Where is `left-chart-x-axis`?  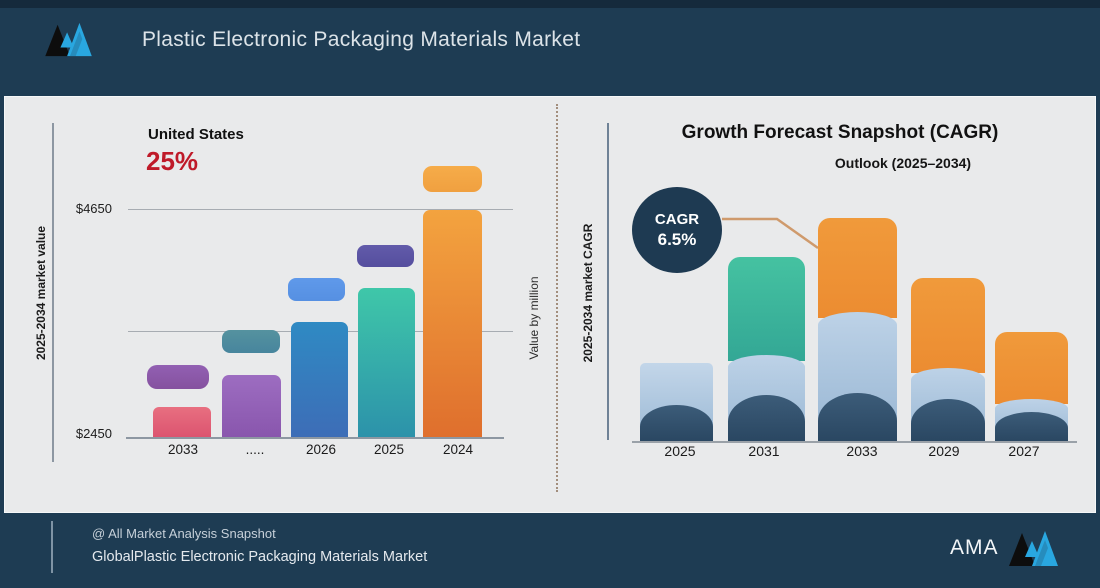
left-chart-x-axis is located at coordinates (315, 438).